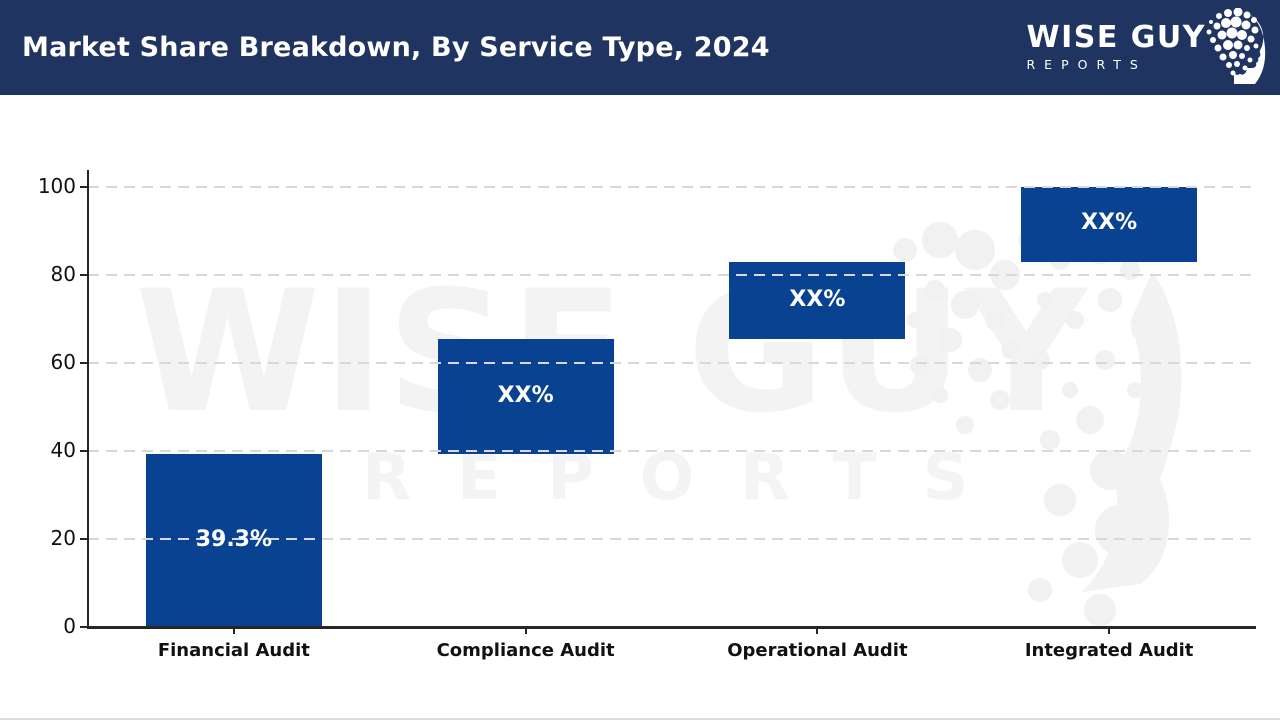  I want to click on bar-value-integrated-audit: XX%, so click(1109, 223).